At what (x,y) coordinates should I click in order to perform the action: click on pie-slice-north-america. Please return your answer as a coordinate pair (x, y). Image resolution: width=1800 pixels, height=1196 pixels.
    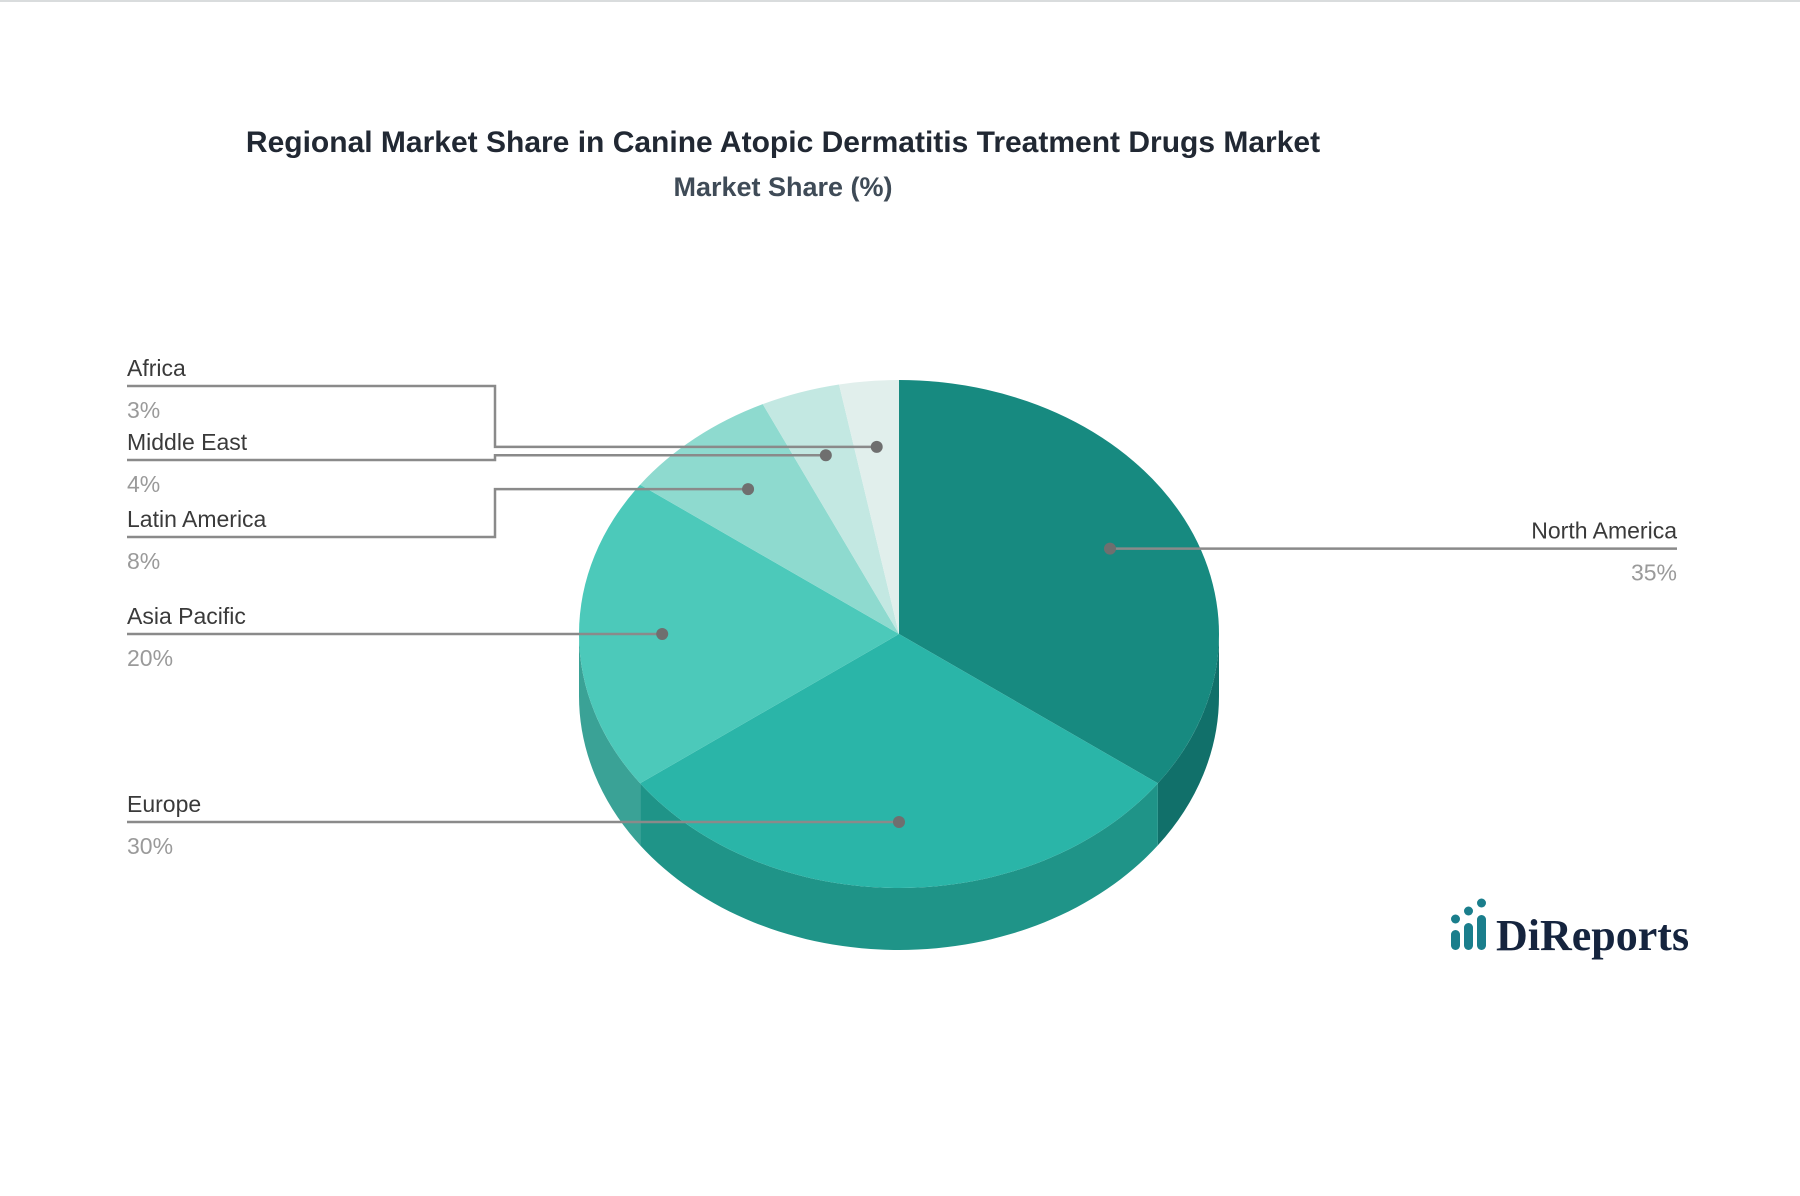
    Looking at the image, I should click on (1059, 582).